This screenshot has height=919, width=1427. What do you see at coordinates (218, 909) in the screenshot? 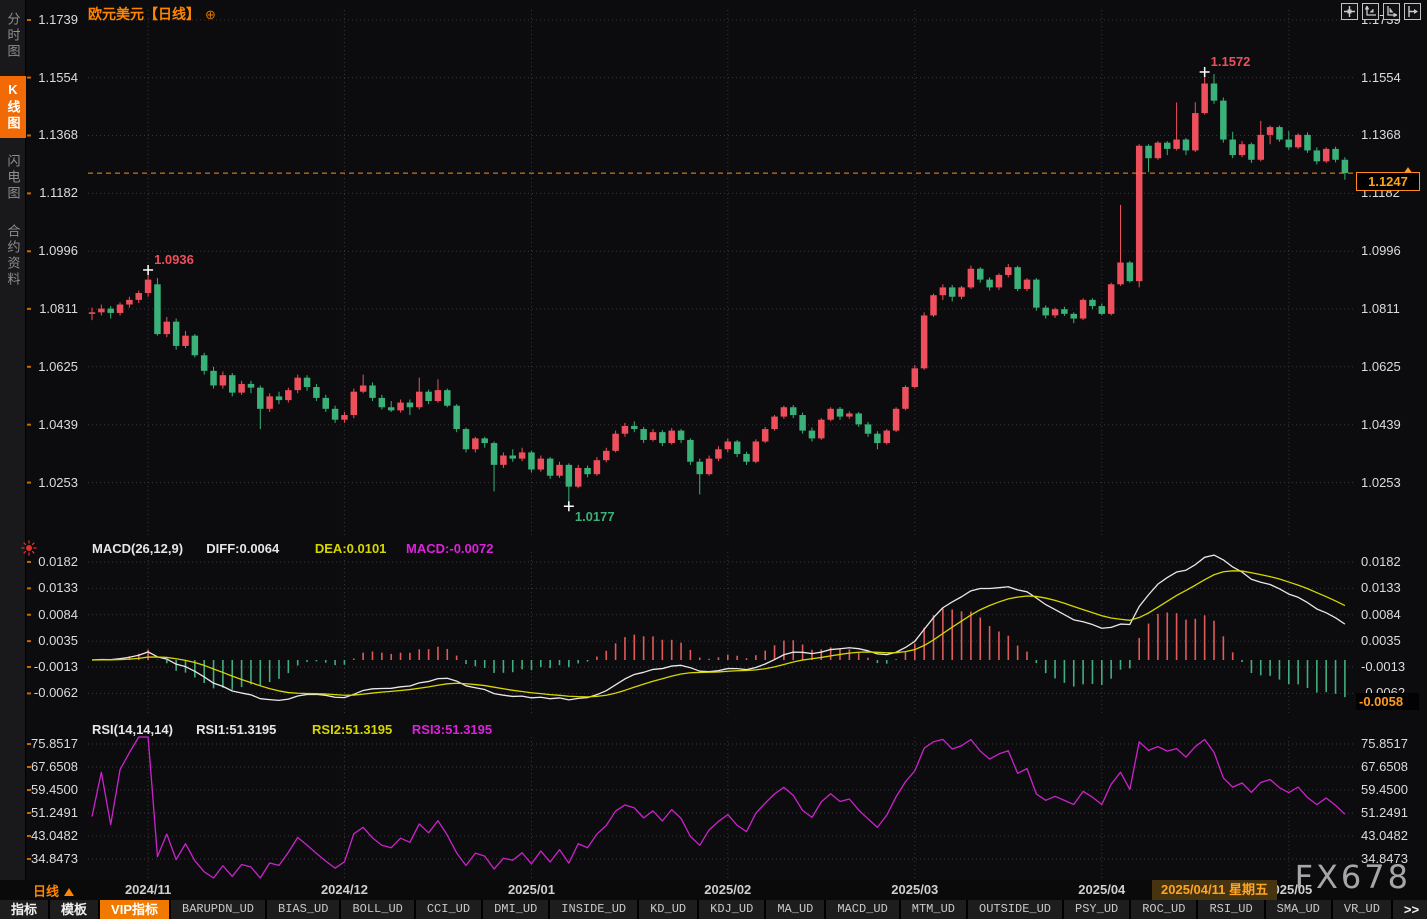
I see `toolbar-button-barupdn_ud: BARUPDN_UD` at bounding box center [218, 909].